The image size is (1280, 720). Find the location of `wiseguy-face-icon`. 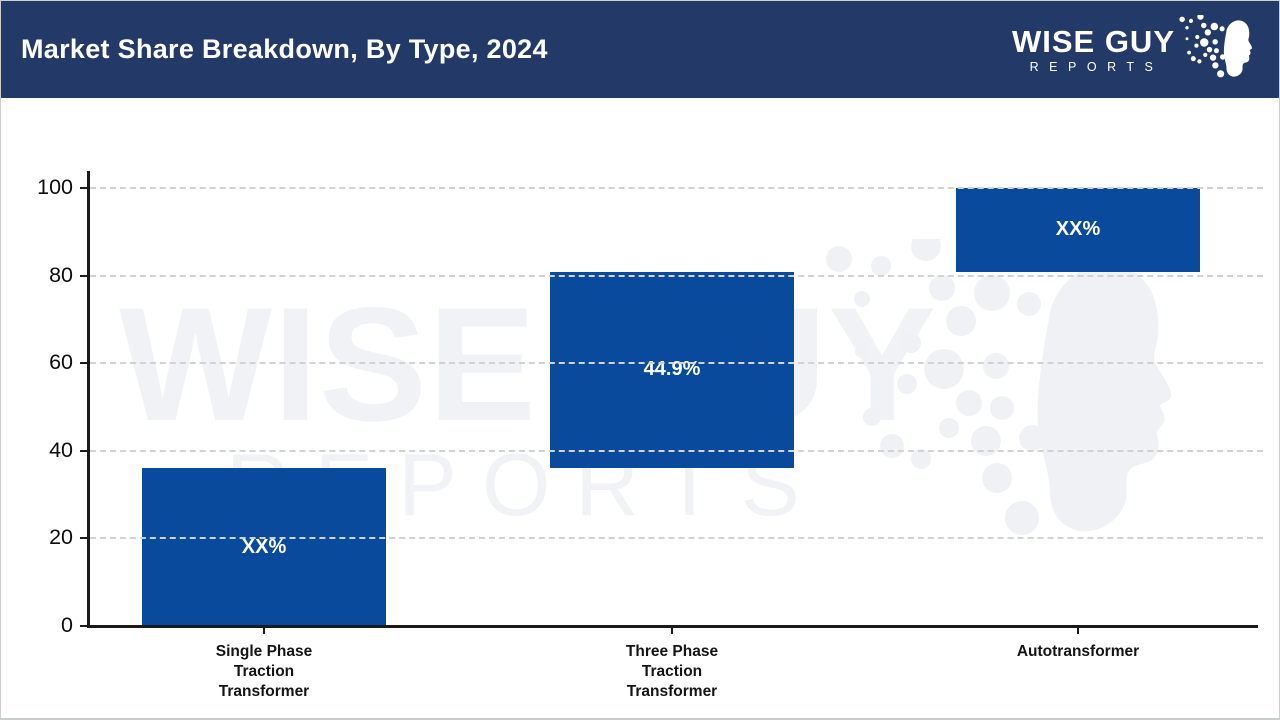

wiseguy-face-icon is located at coordinates (1215, 45).